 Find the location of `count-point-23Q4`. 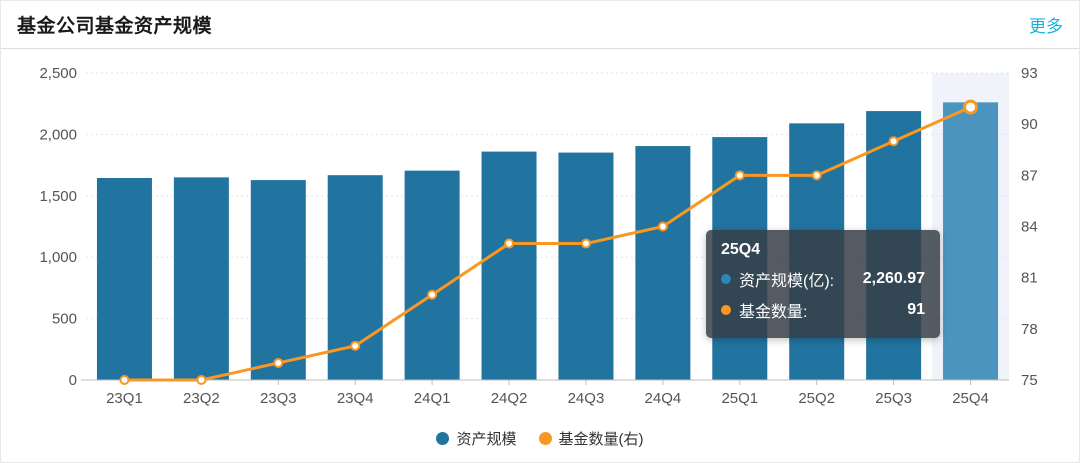

count-point-23Q4 is located at coordinates (355, 345).